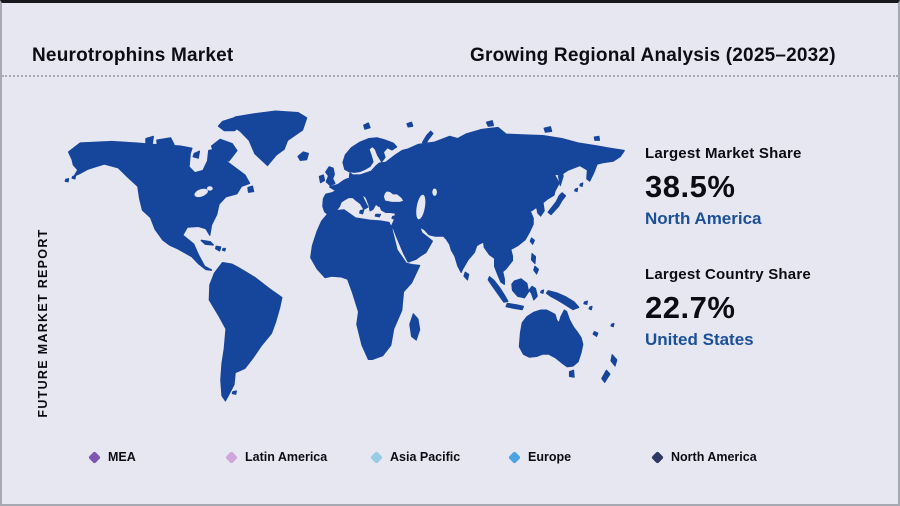 The image size is (900, 506). What do you see at coordinates (421, 207) in the screenshot?
I see `caspian-sea-water` at bounding box center [421, 207].